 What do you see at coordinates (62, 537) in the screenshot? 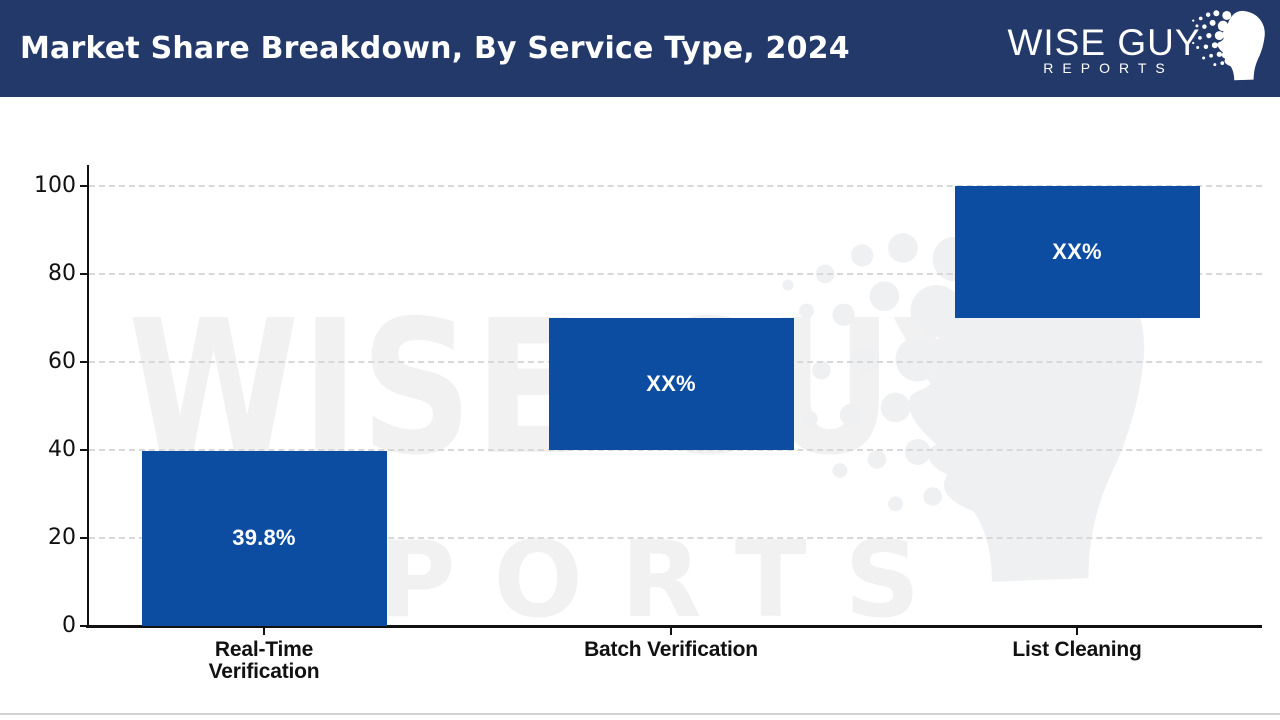
I see `y-tick-label-20: 20` at bounding box center [62, 537].